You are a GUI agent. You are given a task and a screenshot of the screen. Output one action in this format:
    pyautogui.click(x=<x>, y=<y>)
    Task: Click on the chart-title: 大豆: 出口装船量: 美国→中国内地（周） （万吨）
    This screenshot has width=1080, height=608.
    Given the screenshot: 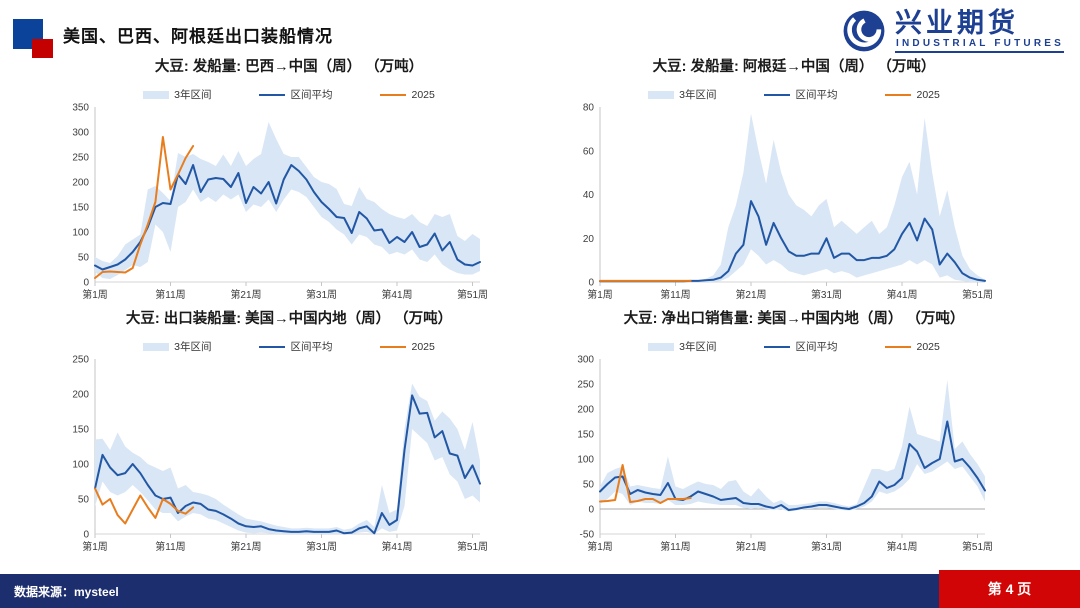 What is the action you would take?
    pyautogui.click(x=289, y=319)
    